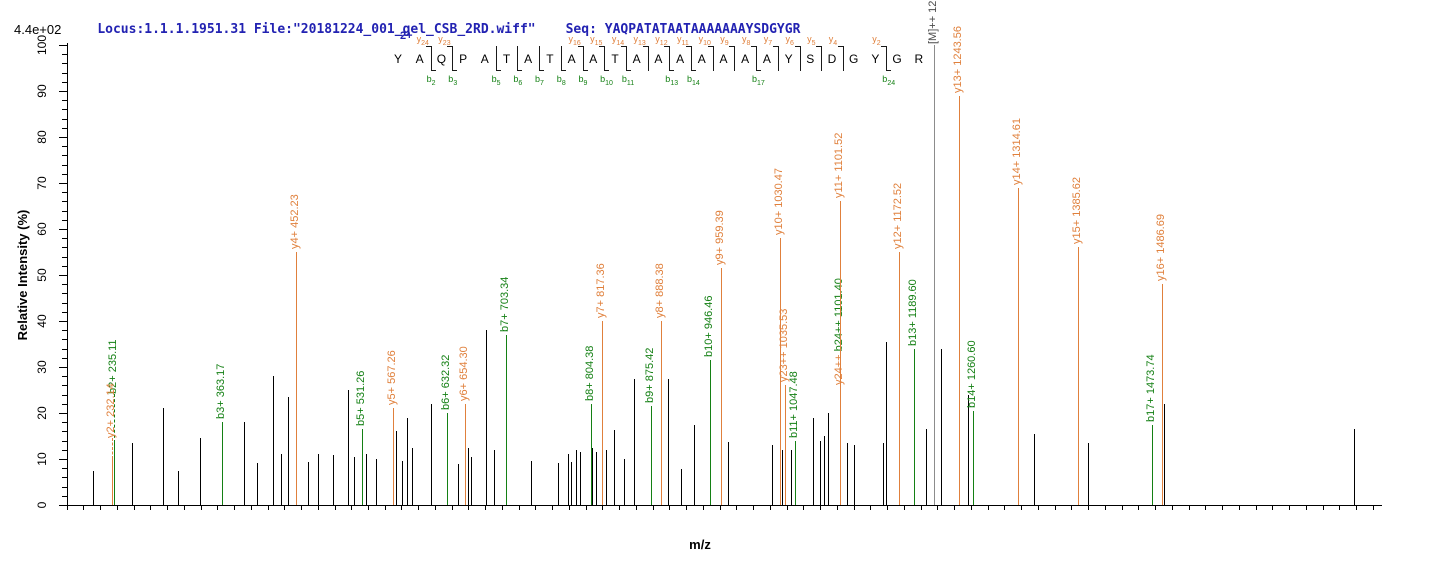  I want to click on peak-label: y2+ 232.14, so click(110, 410).